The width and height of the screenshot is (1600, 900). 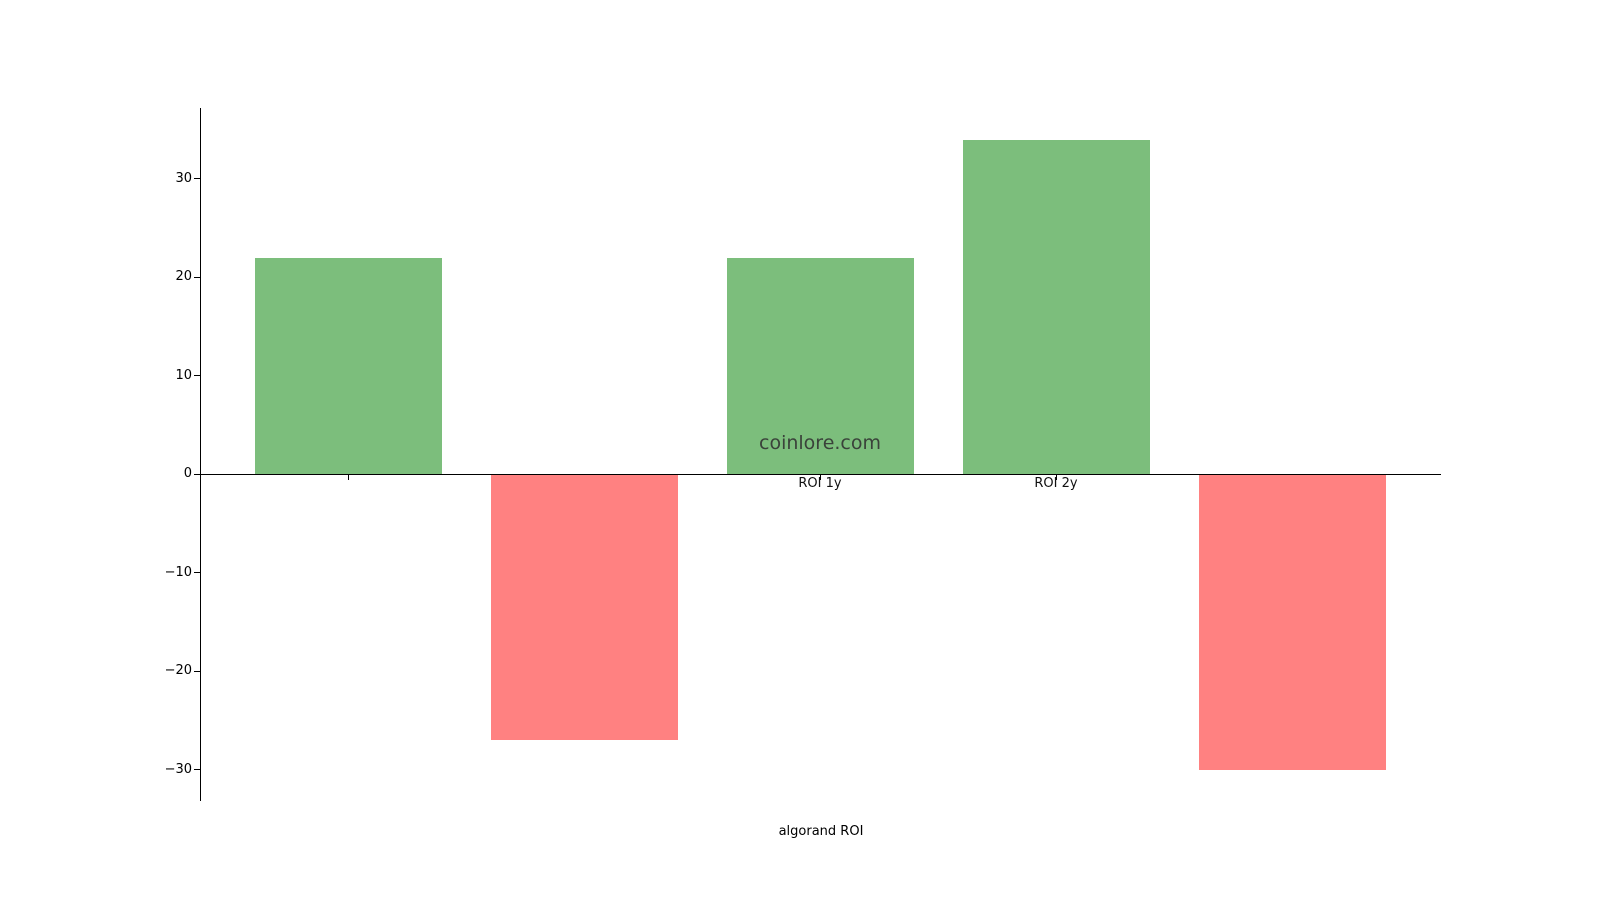 I want to click on y-tick-label: 20, so click(x=183, y=277).